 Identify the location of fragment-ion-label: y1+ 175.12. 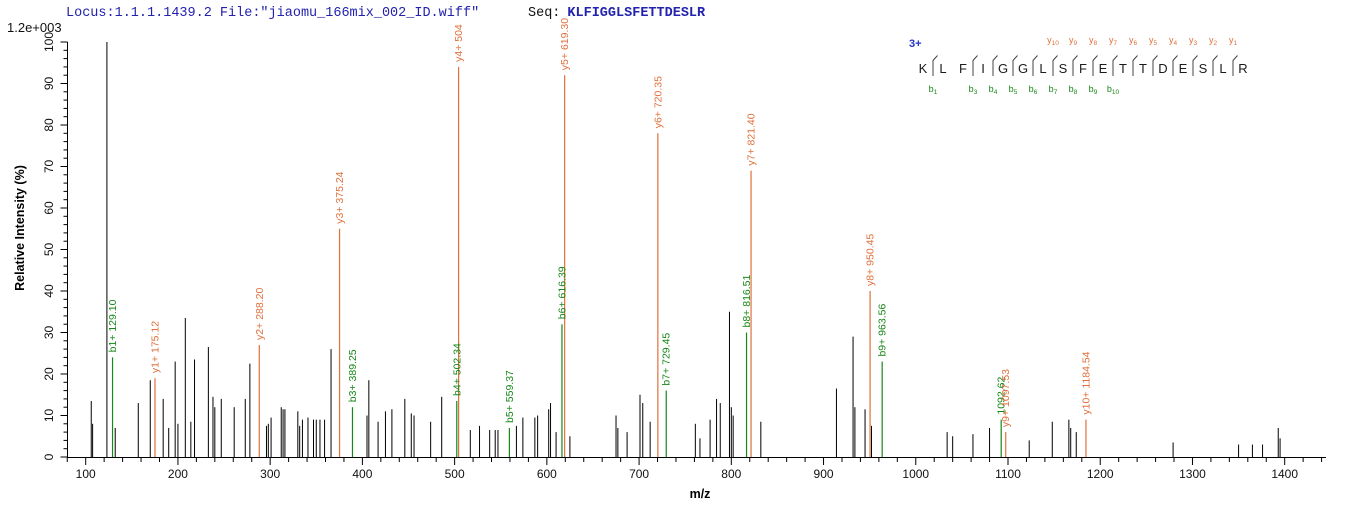
(155, 347).